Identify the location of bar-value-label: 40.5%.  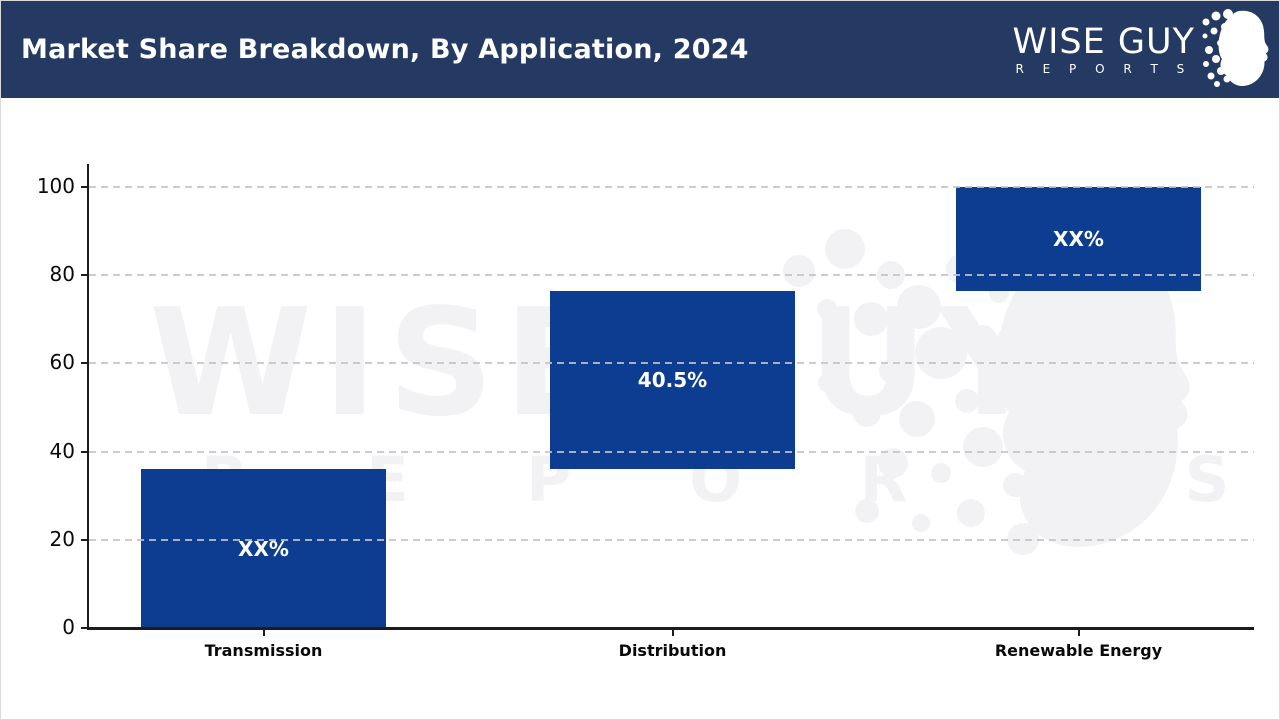
(672, 379).